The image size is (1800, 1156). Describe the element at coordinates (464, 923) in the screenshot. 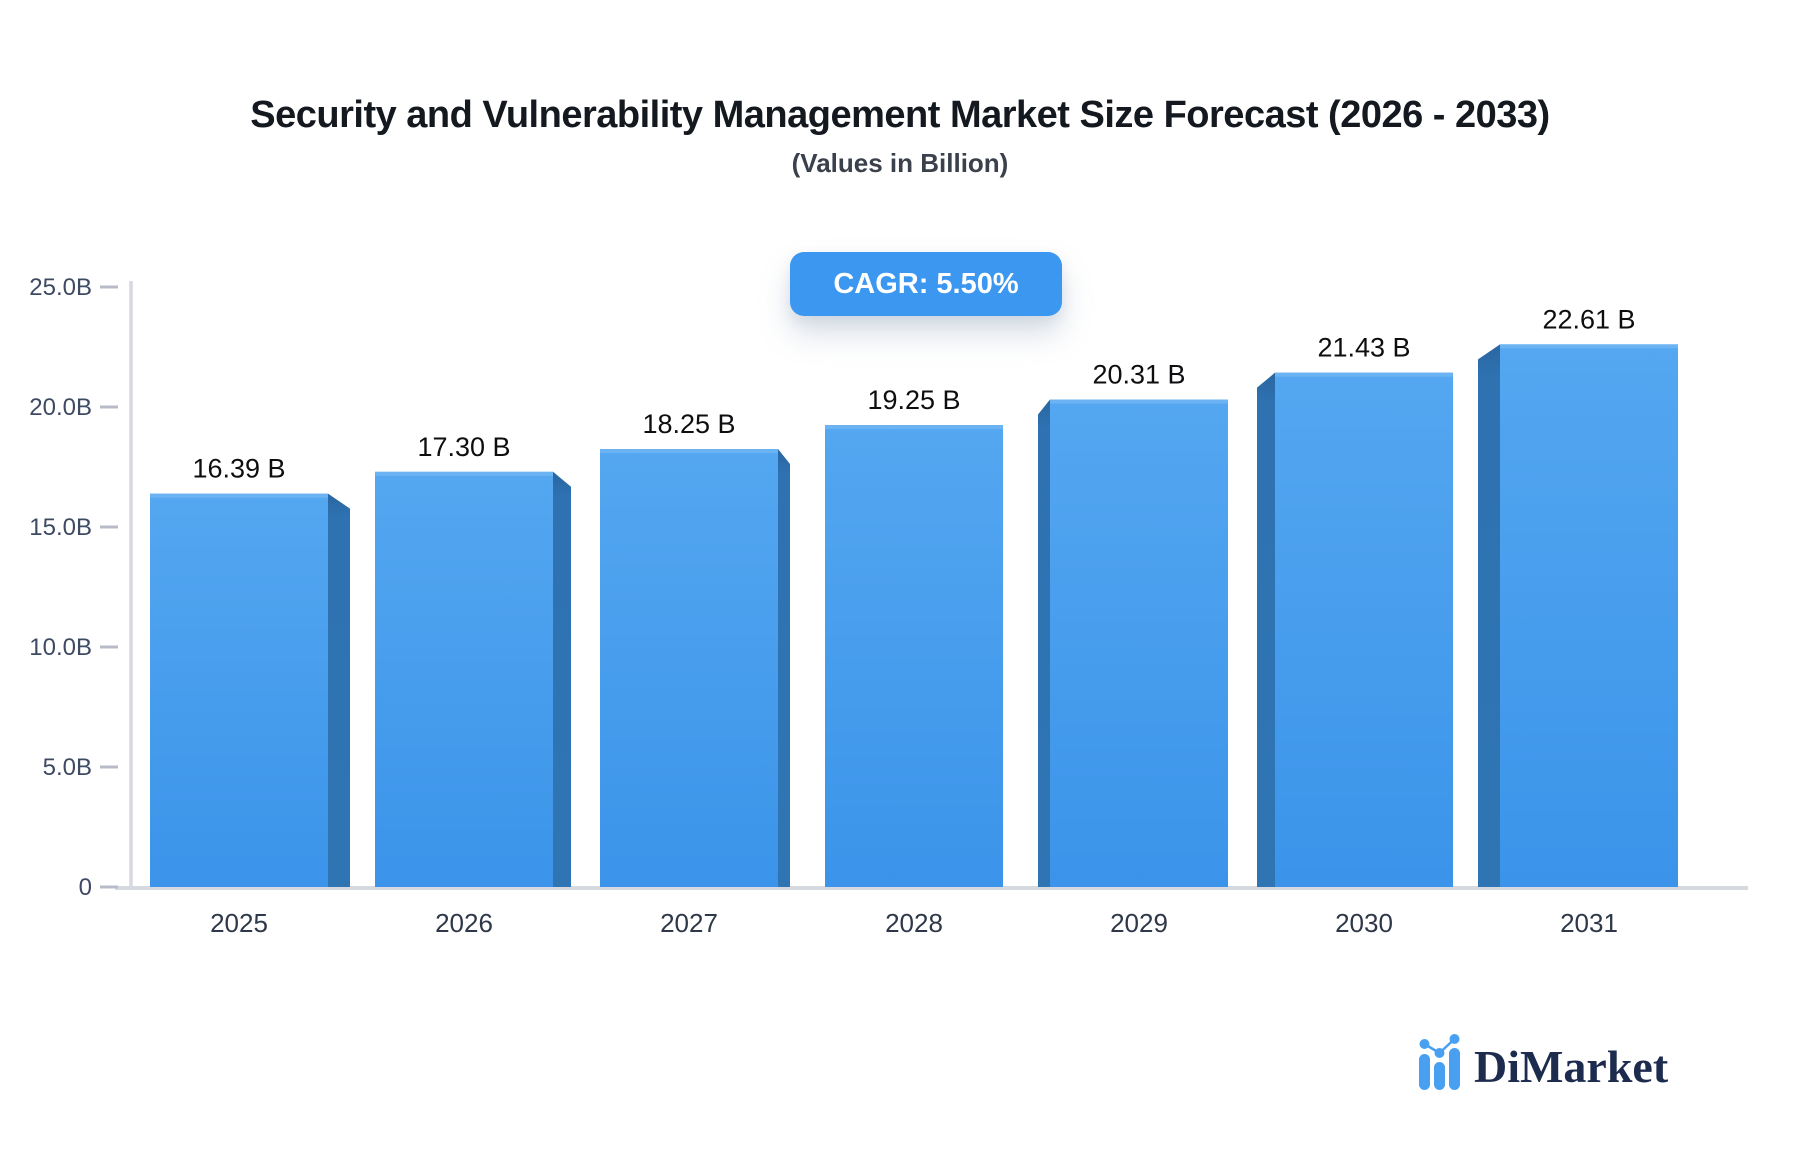

I see `x-axis-label: 2026` at that location.